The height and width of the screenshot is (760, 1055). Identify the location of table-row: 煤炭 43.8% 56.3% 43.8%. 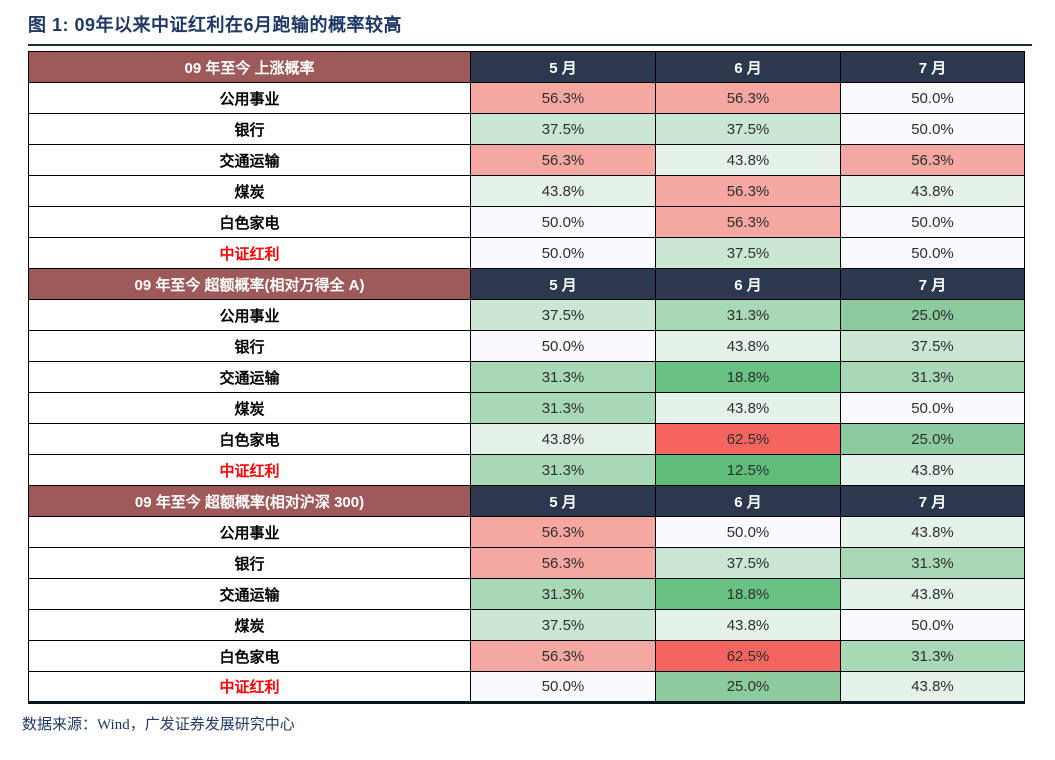
(526, 191).